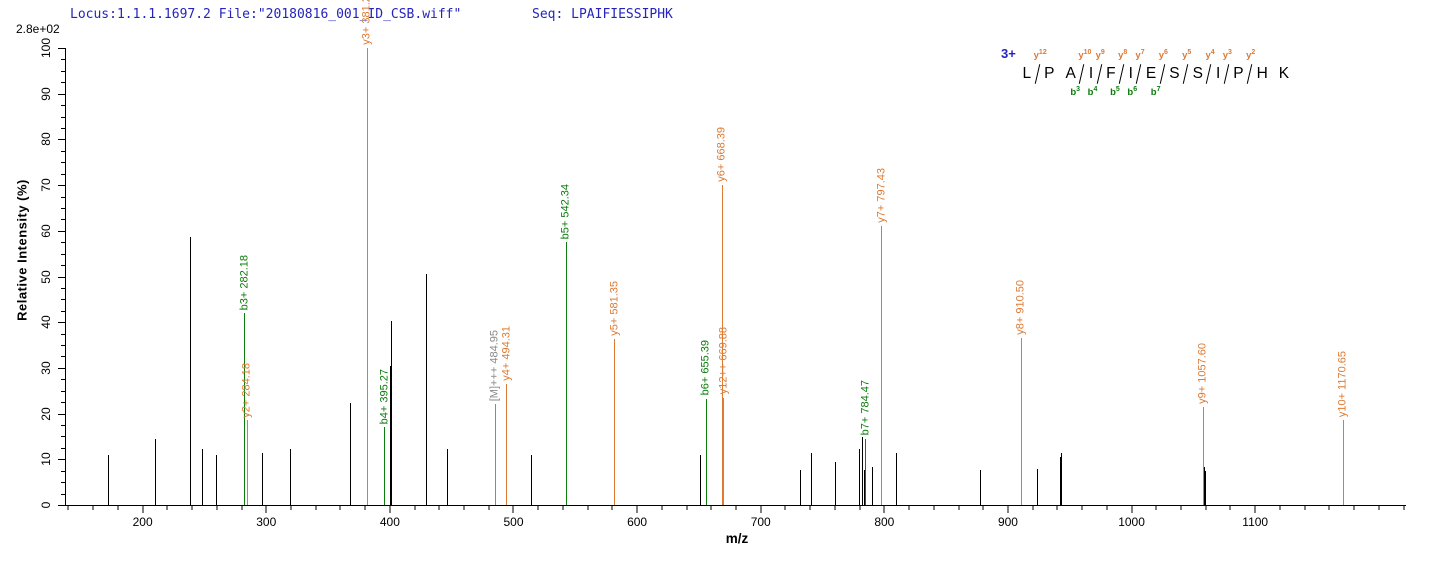 The width and height of the screenshot is (1436, 562). I want to click on peak-label: [M]+++ 484.95, so click(494, 366).